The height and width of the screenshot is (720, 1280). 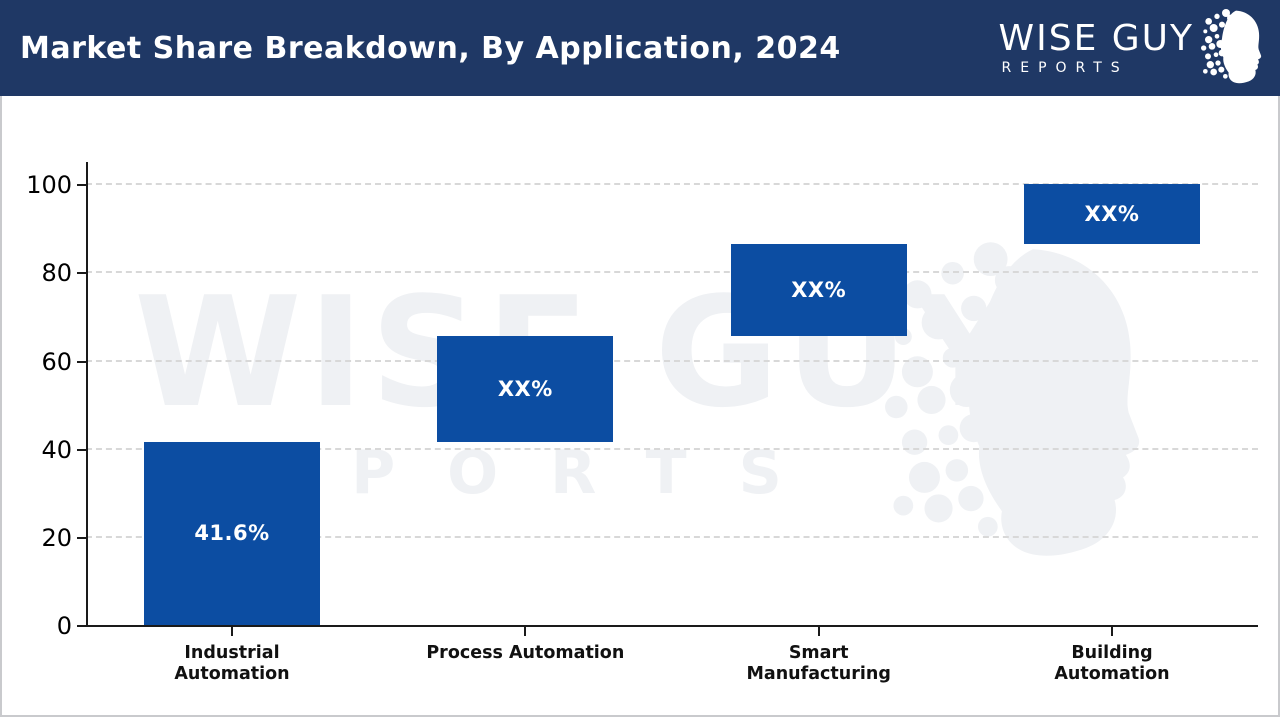 What do you see at coordinates (49, 185) in the screenshot?
I see `y-tick-label: 100` at bounding box center [49, 185].